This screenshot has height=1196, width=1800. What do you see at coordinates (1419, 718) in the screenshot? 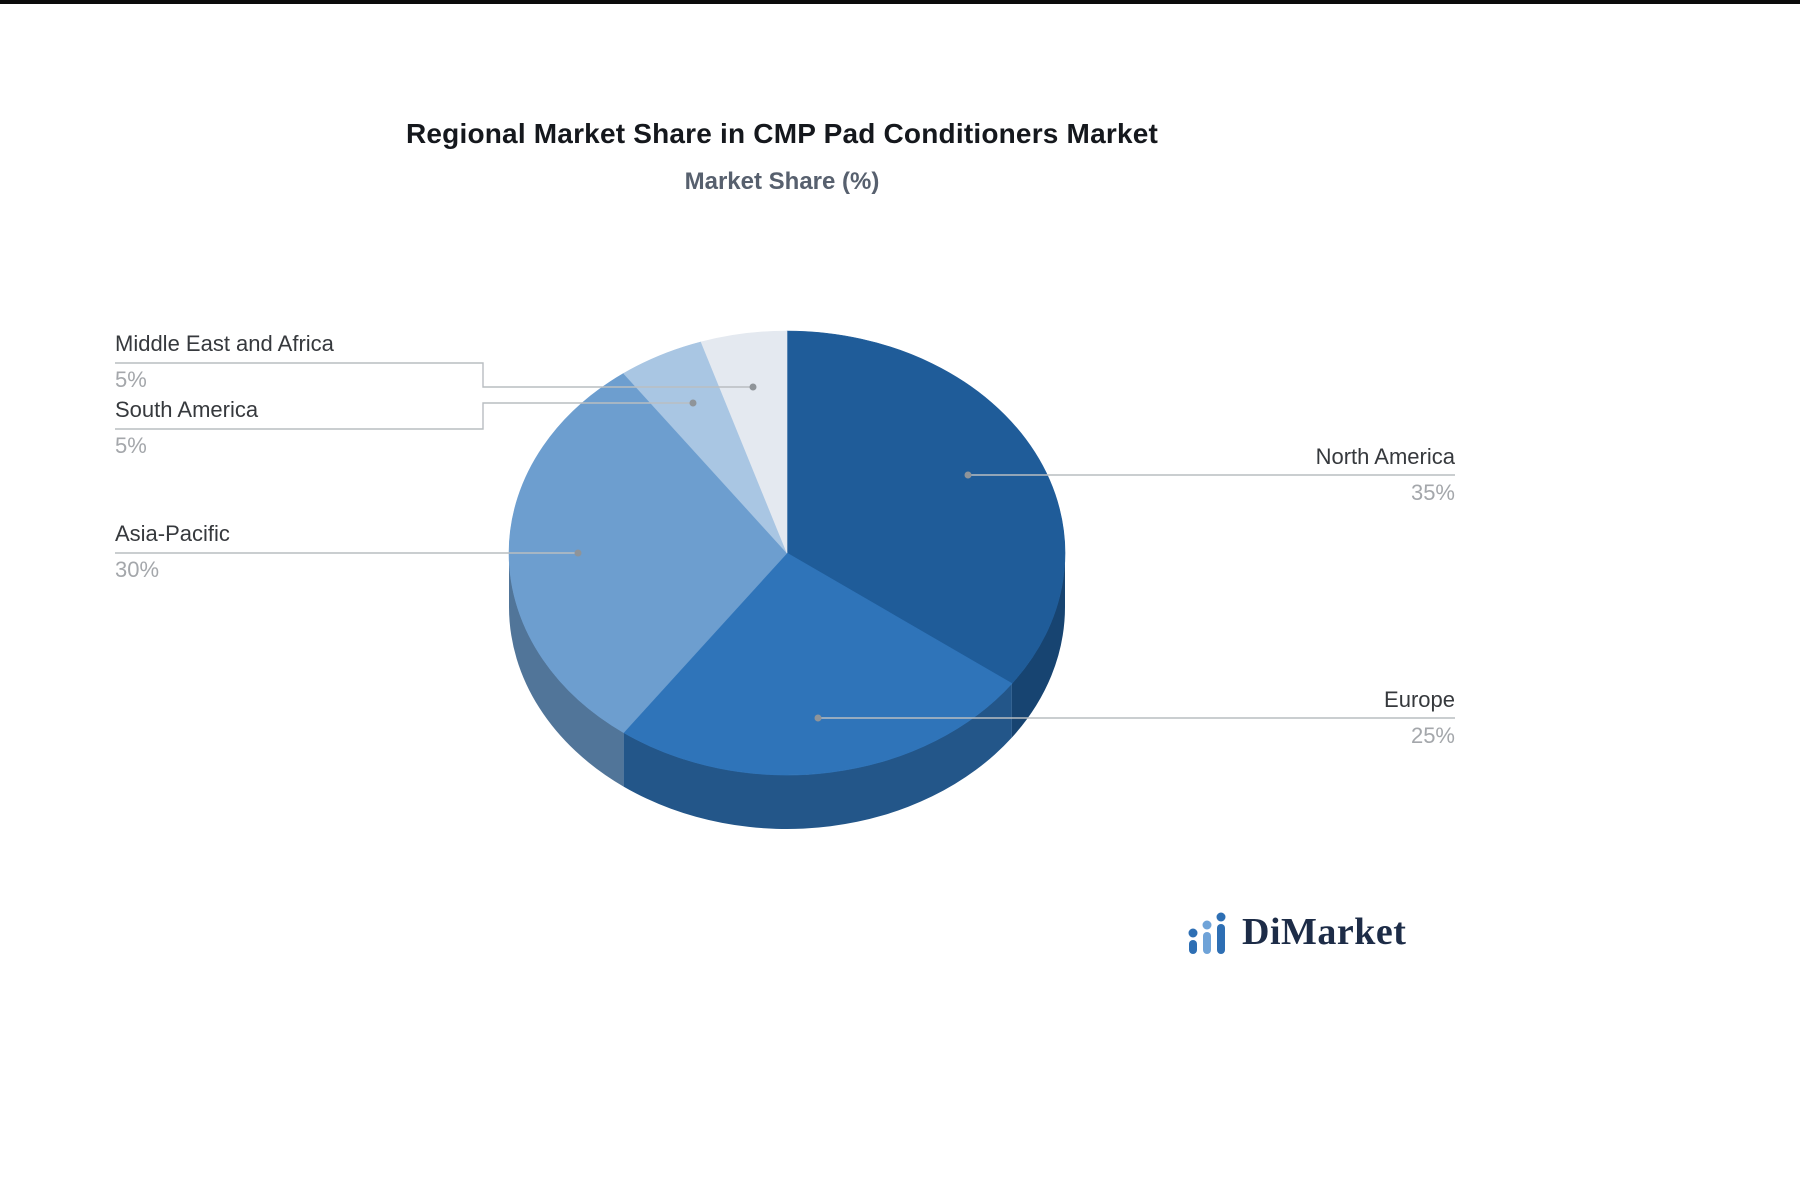
I see `label-europe: Europe 25%` at bounding box center [1419, 718].